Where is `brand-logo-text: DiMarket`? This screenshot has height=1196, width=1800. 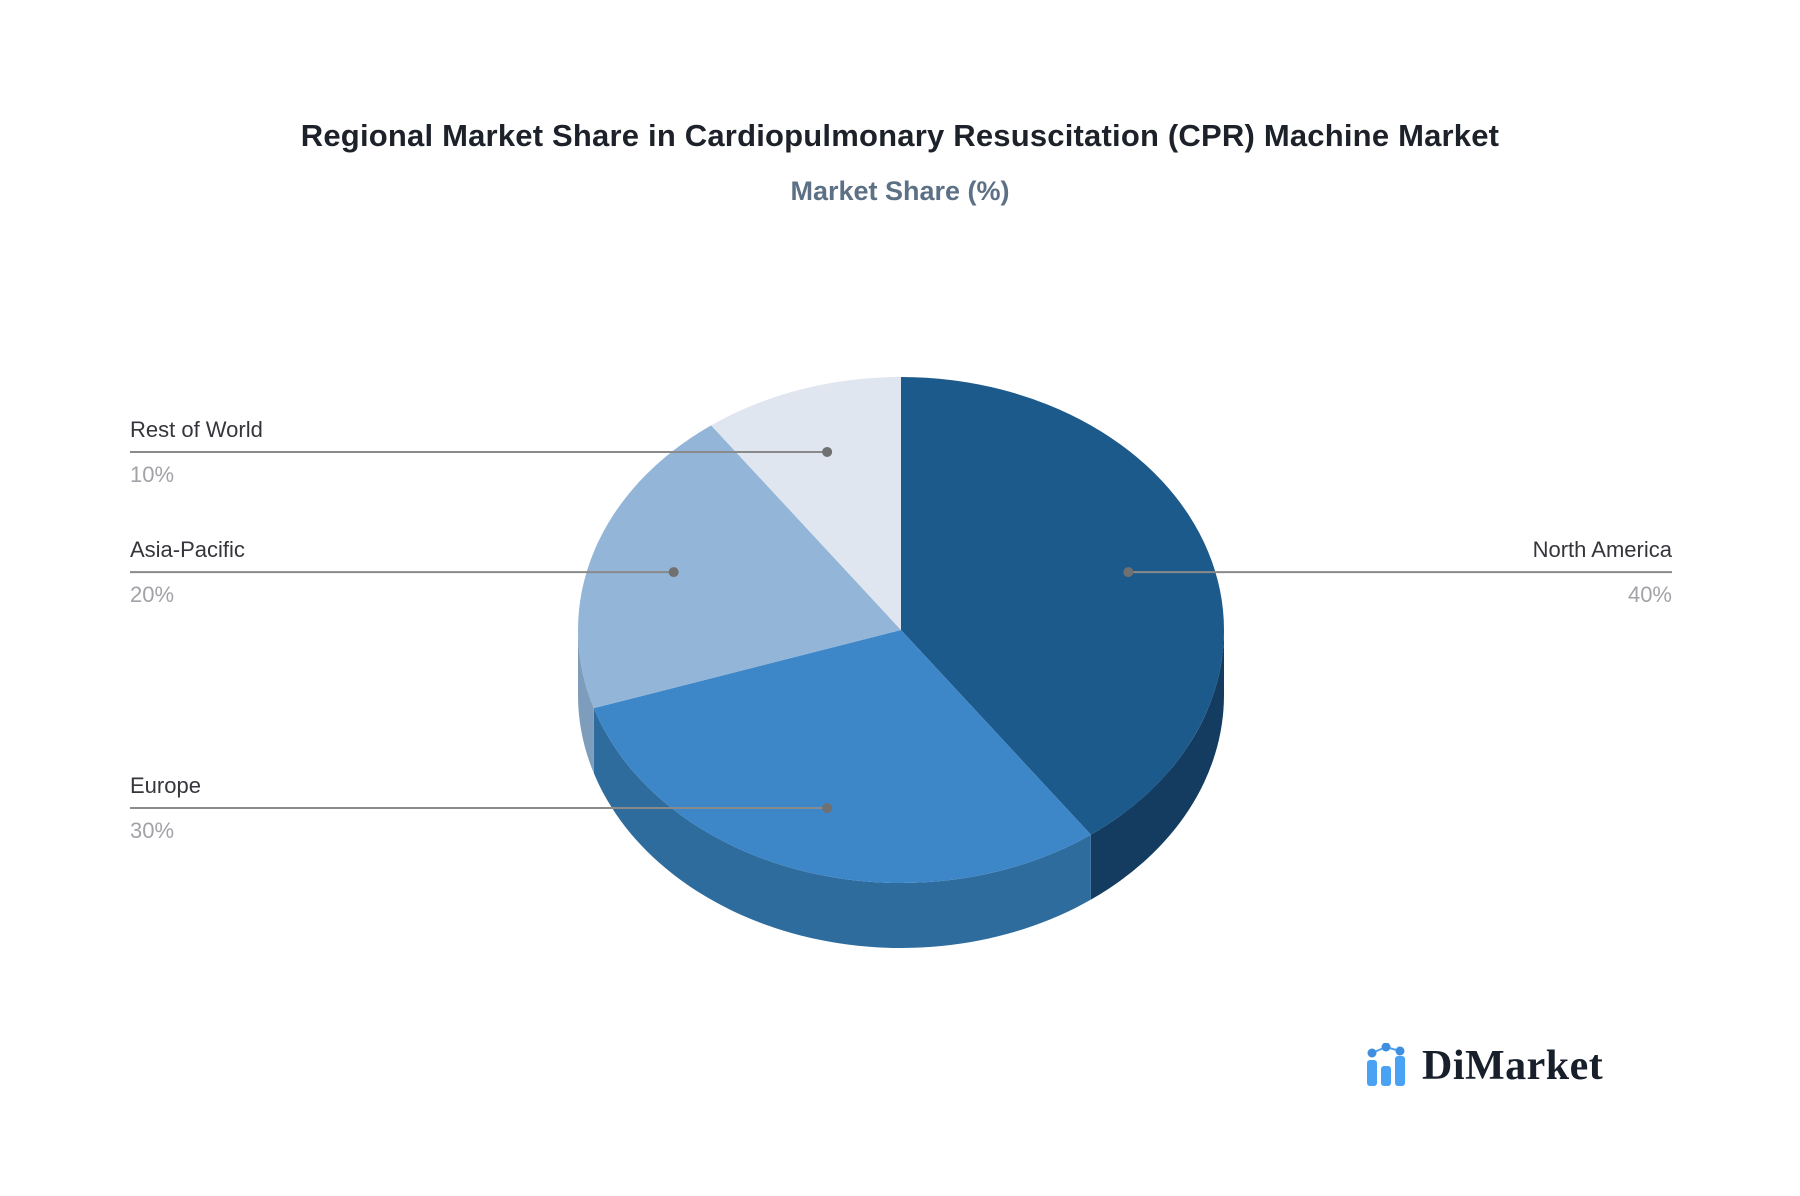
brand-logo-text: DiMarket is located at coordinates (1513, 1066).